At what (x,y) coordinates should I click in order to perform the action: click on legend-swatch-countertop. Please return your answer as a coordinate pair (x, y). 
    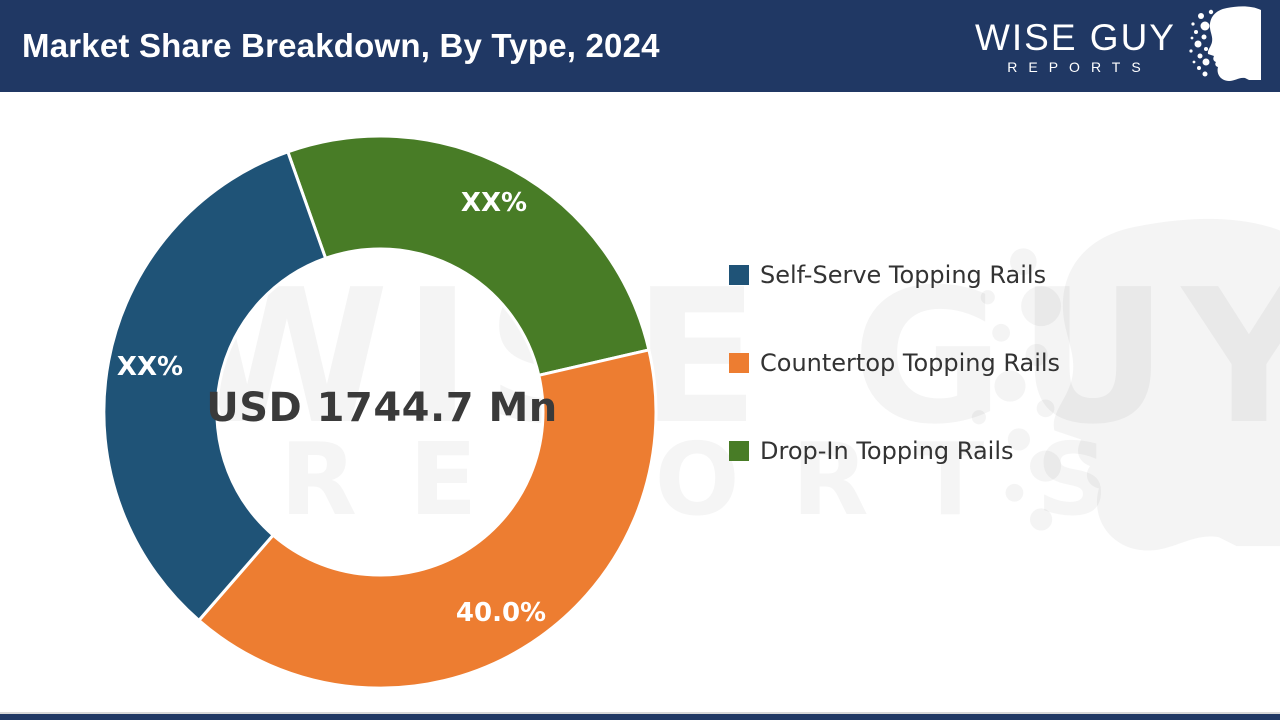
    Looking at the image, I should click on (739, 363).